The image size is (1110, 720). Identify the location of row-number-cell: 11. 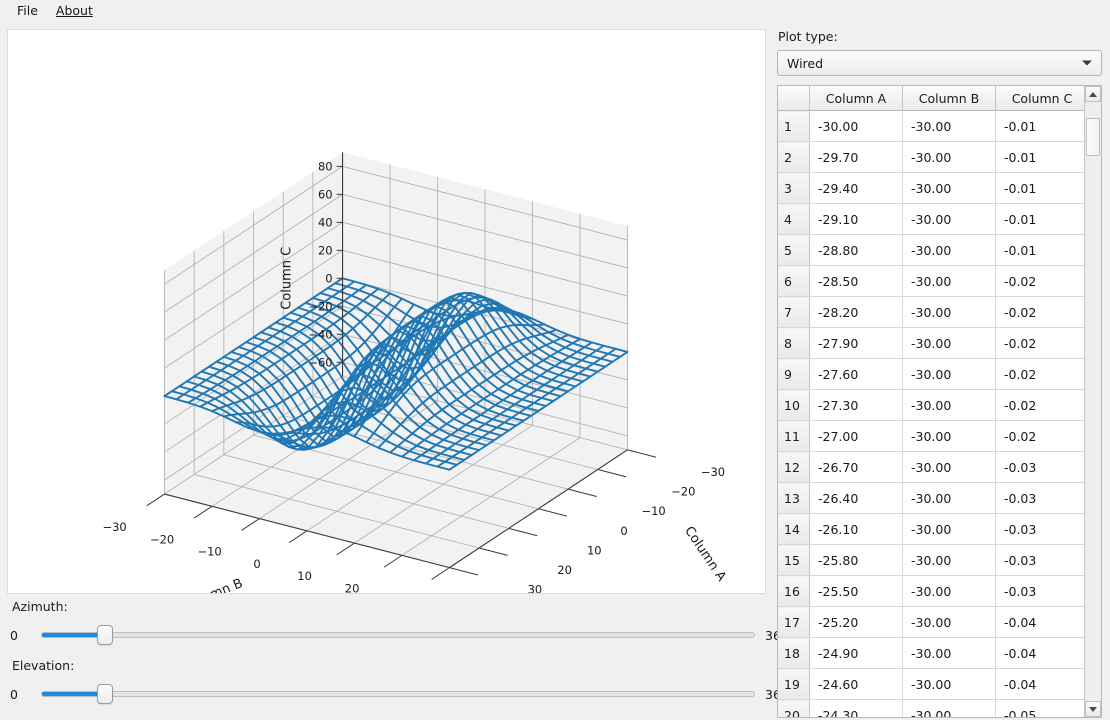
(794, 436).